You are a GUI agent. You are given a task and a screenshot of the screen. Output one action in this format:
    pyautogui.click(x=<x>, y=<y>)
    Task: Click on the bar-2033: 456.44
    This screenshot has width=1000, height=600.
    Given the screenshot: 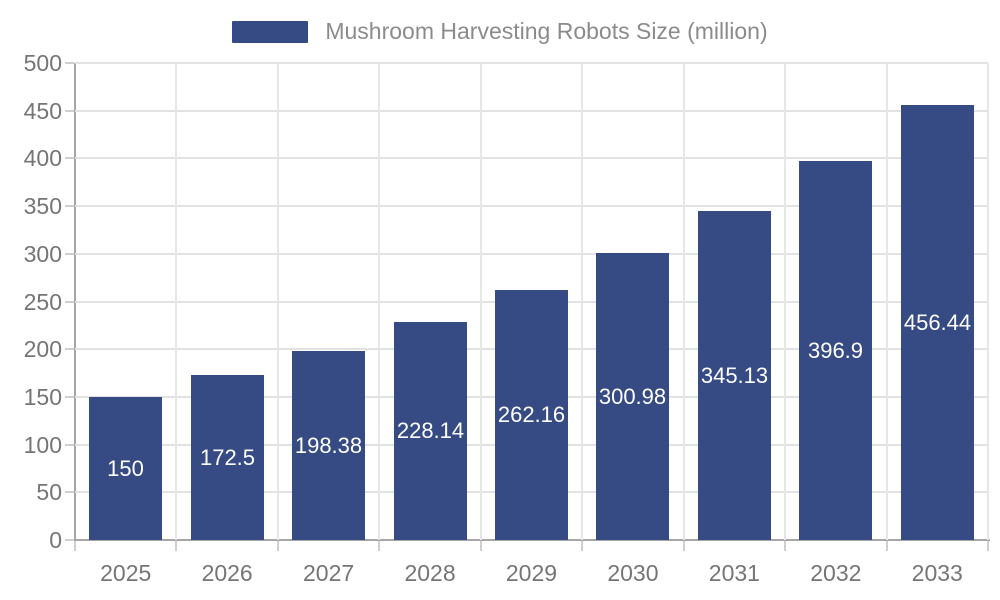 What is the action you would take?
    pyautogui.click(x=937, y=322)
    